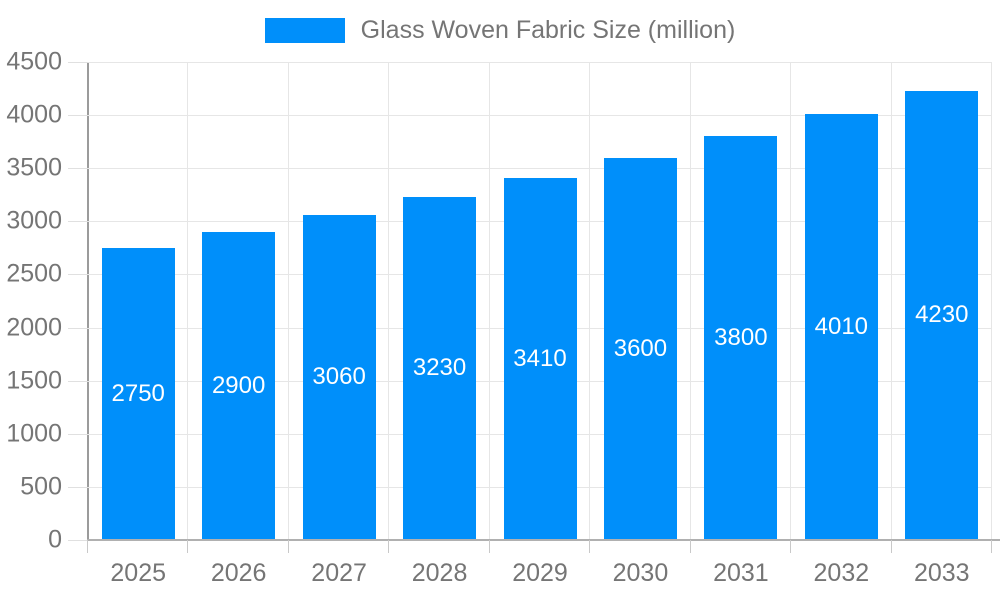  Describe the element at coordinates (741, 573) in the screenshot. I see `x-axis-tick-label: 2031` at that location.